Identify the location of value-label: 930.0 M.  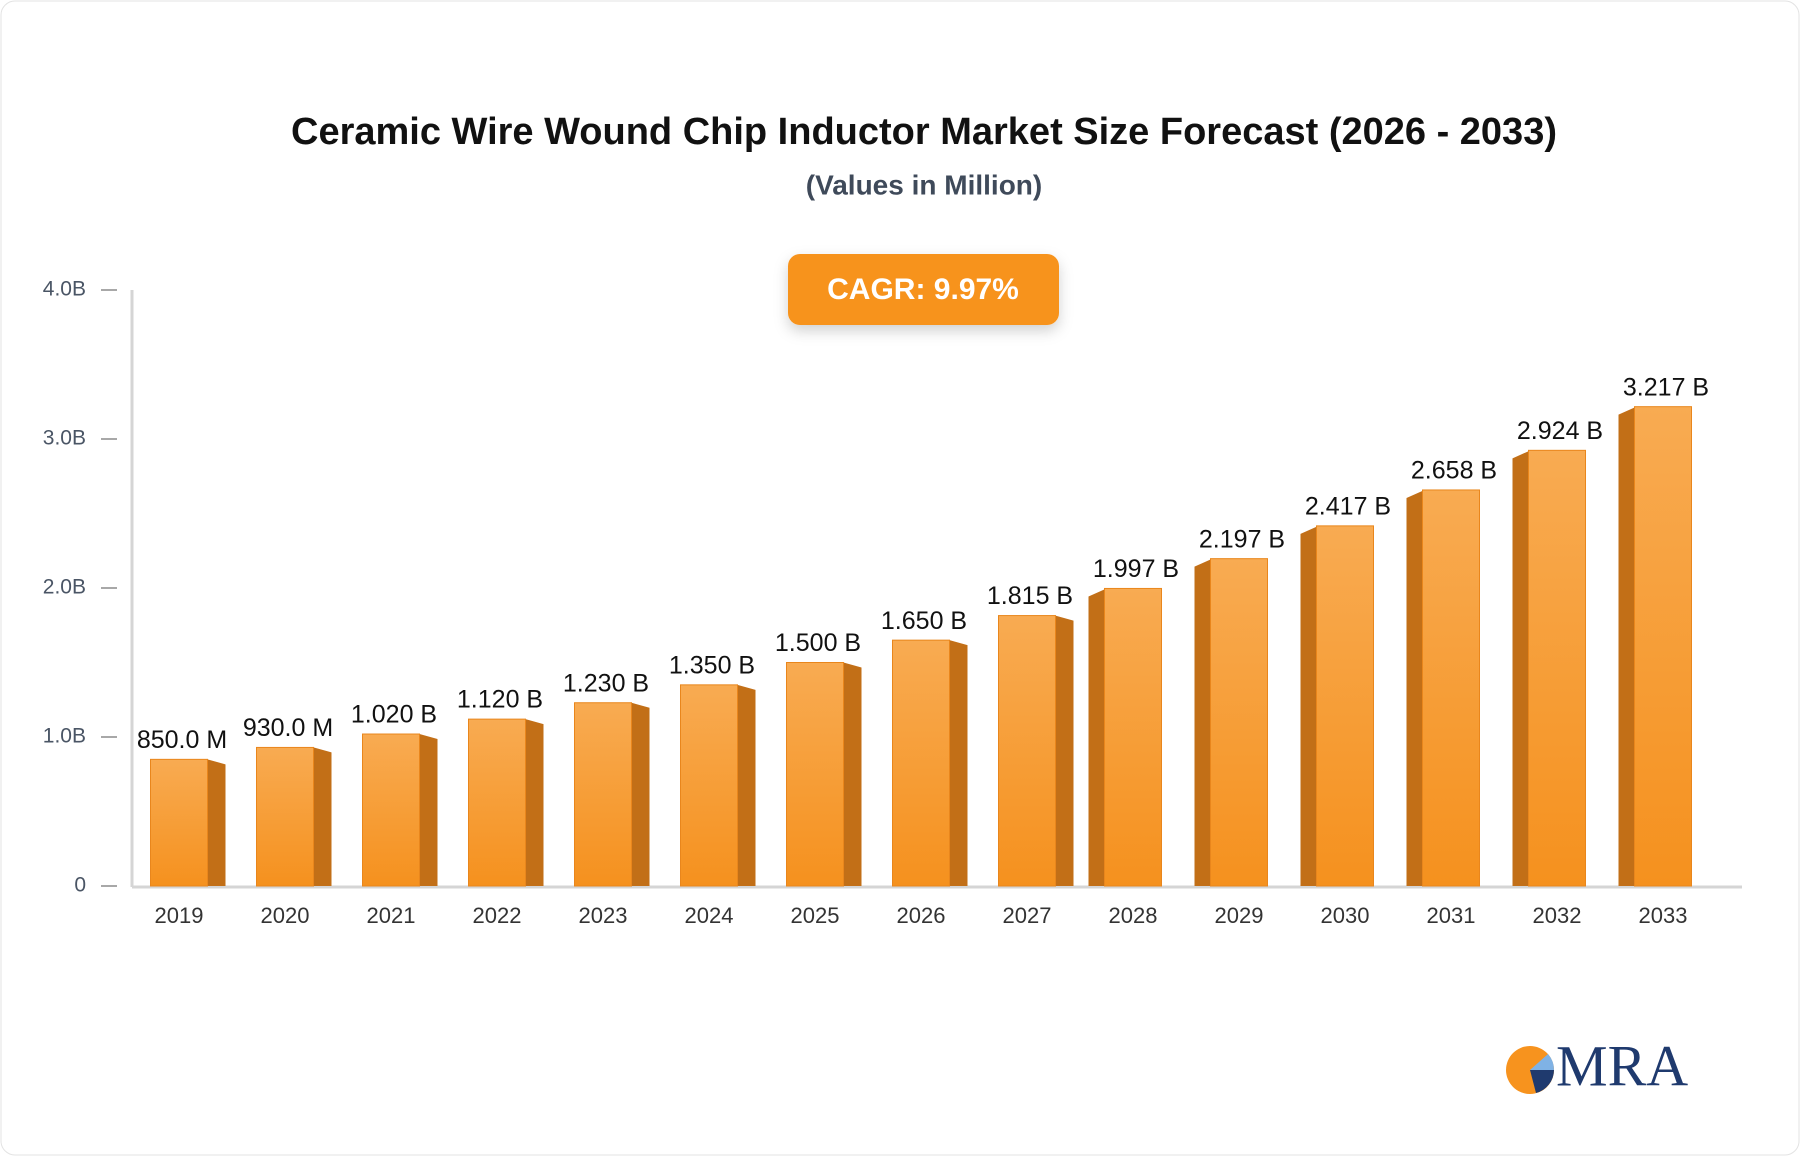
(288, 728).